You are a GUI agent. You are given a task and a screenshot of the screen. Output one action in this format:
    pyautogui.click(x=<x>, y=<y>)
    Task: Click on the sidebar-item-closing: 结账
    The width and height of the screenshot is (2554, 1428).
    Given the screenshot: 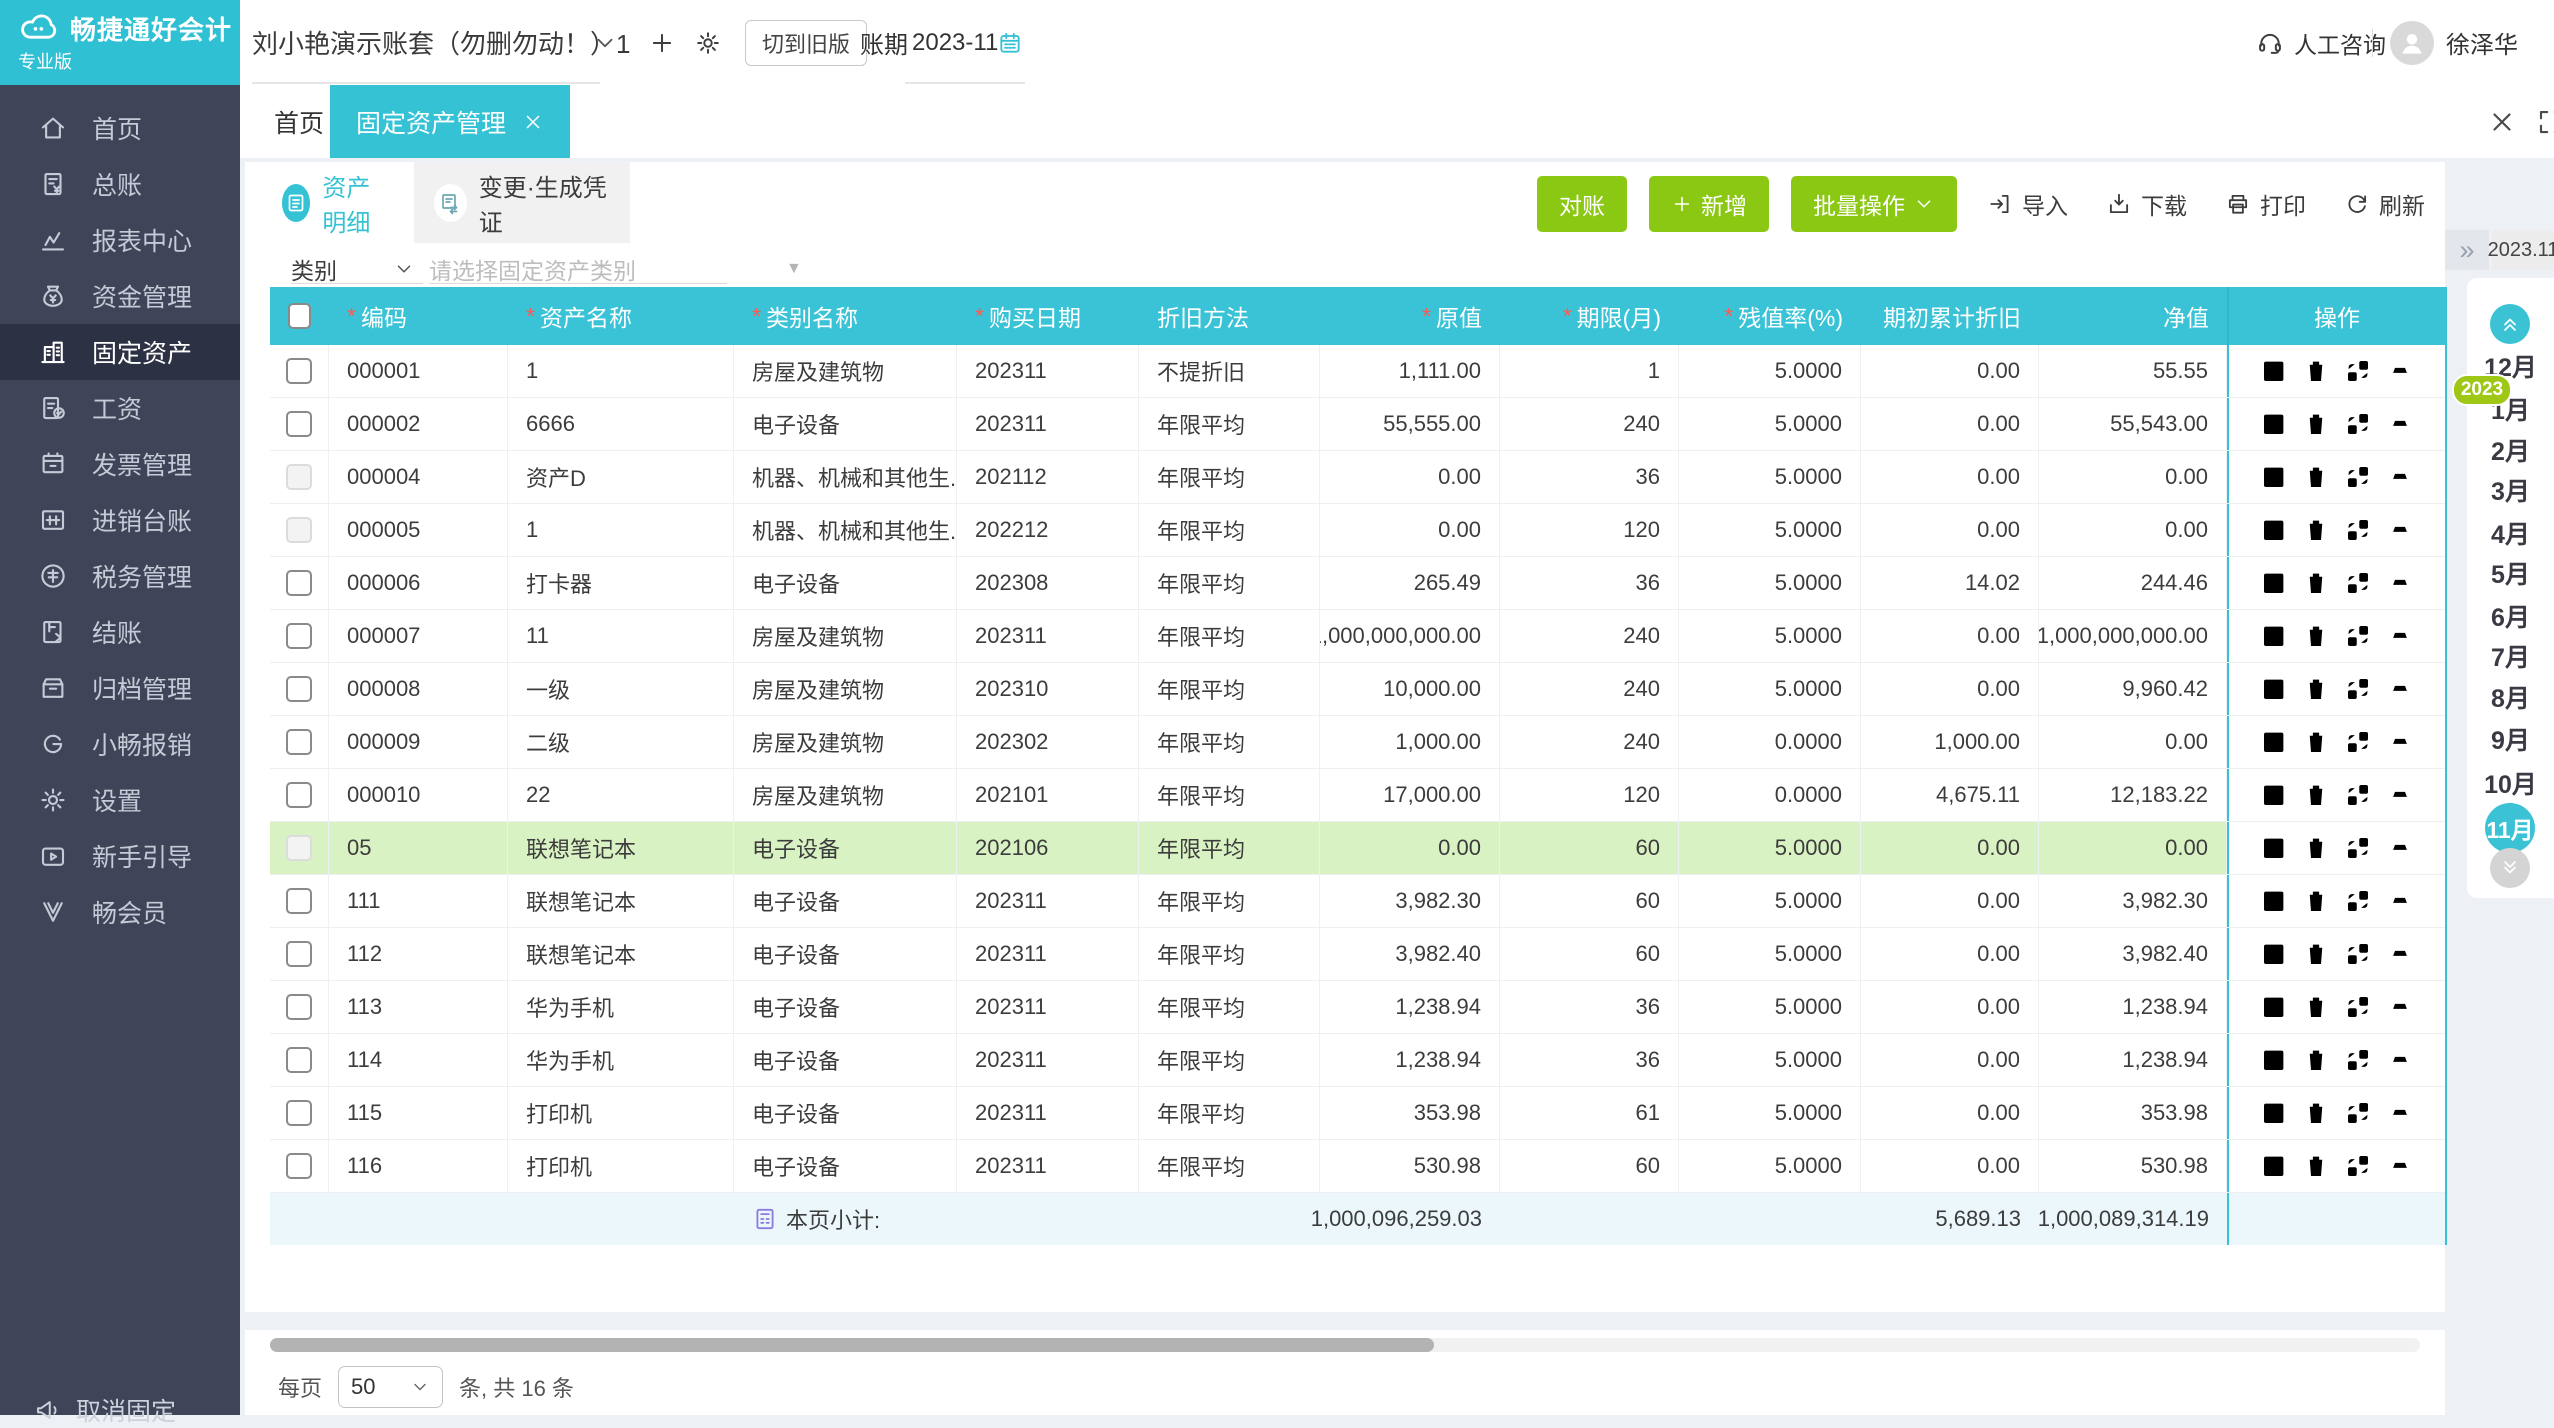 What is the action you would take?
    pyautogui.click(x=120, y=632)
    